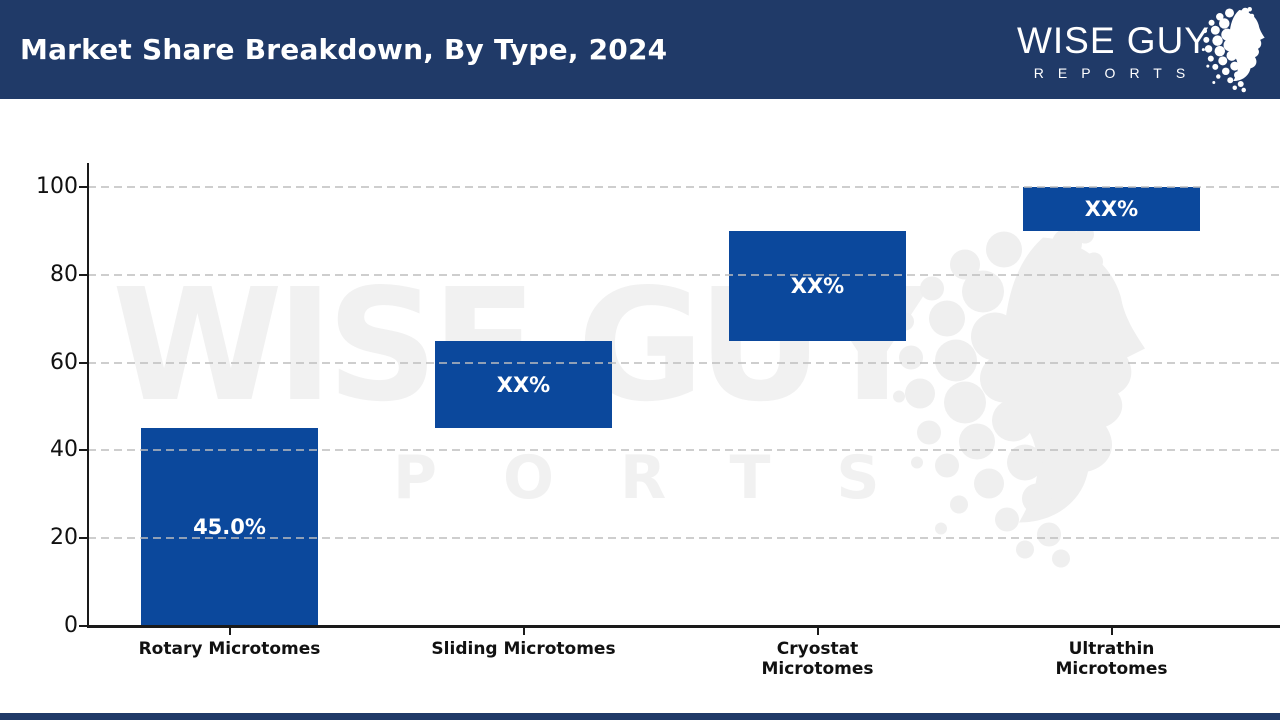 The height and width of the screenshot is (720, 1280). I want to click on wiseguy-head-watermark-icon, so click(1019, 396).